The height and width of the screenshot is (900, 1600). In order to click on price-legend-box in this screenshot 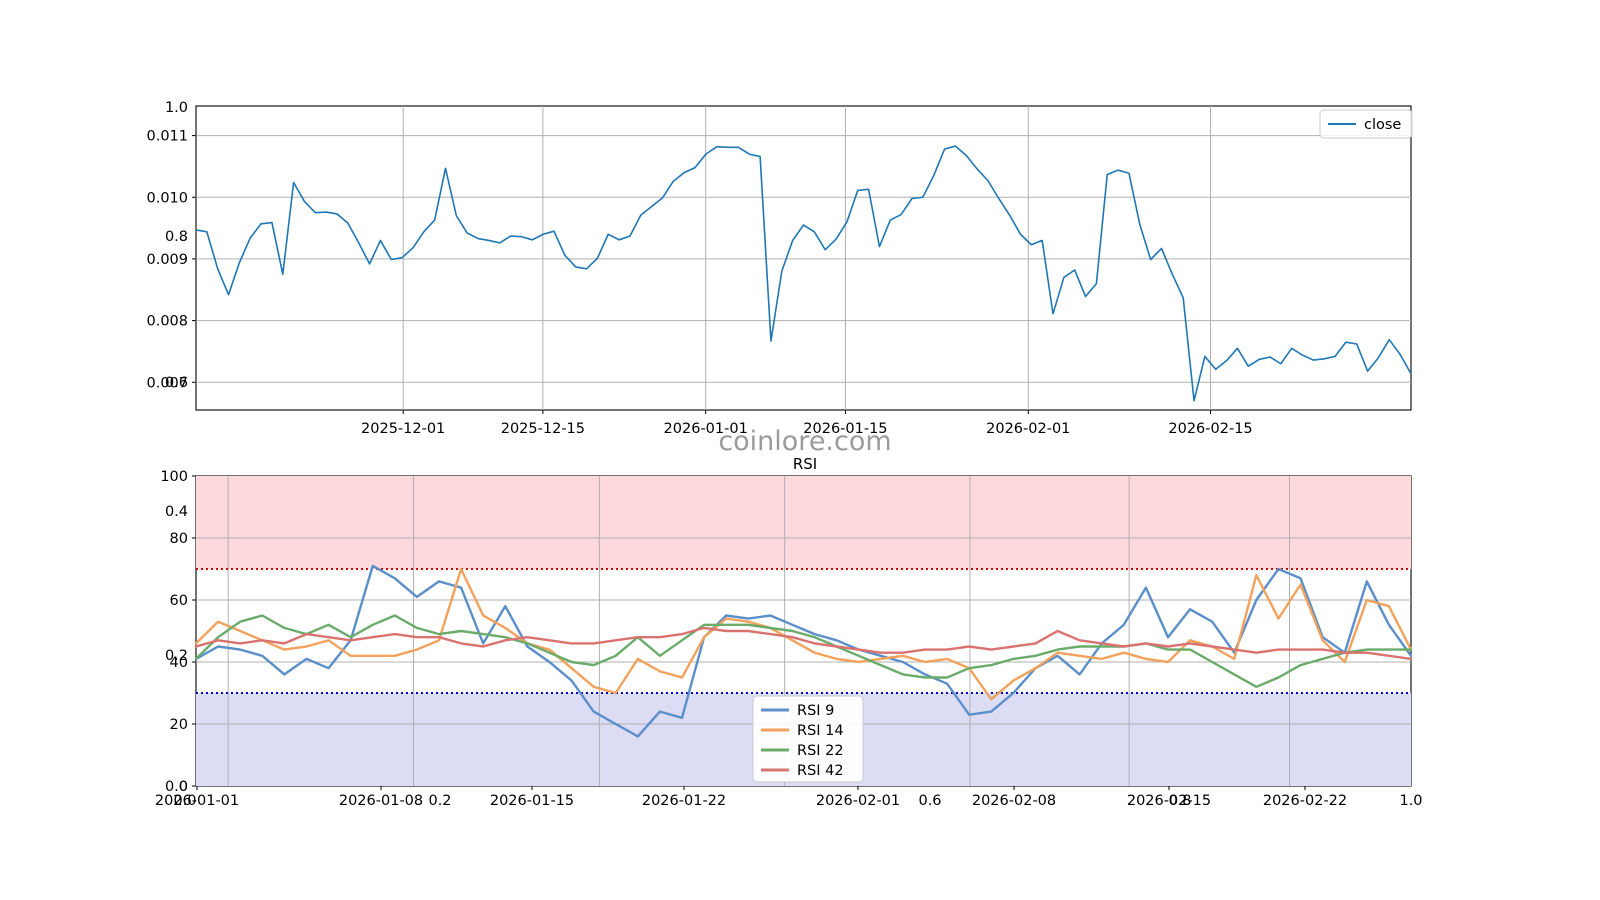, I will do `click(1366, 124)`.